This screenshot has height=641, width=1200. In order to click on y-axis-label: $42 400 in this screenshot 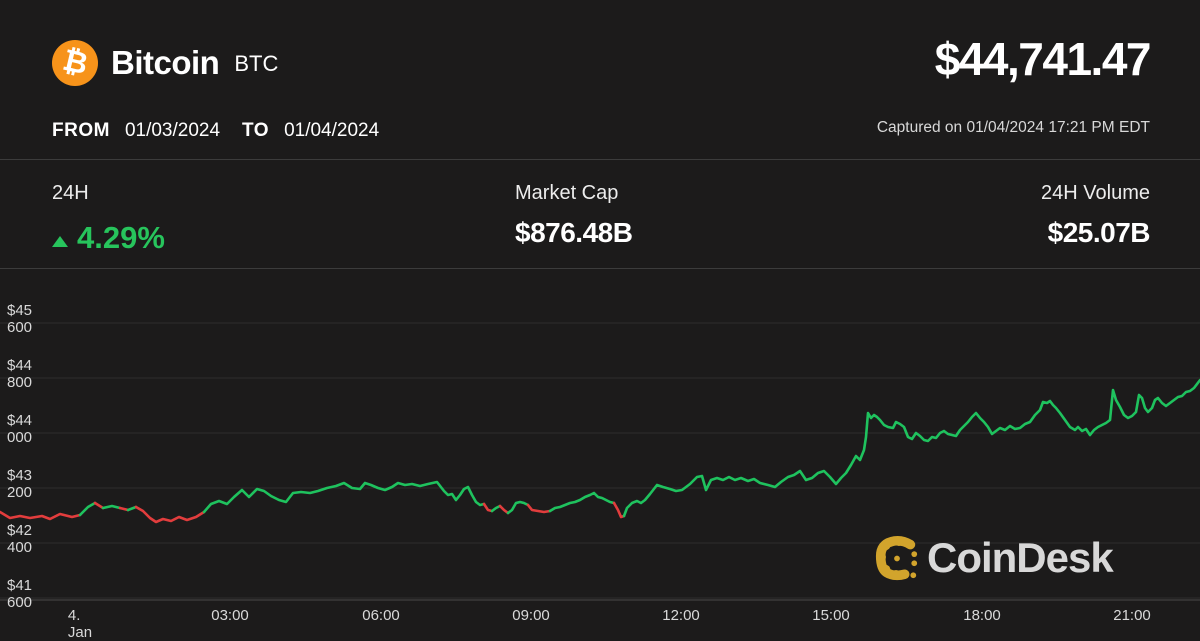, I will do `click(20, 539)`.